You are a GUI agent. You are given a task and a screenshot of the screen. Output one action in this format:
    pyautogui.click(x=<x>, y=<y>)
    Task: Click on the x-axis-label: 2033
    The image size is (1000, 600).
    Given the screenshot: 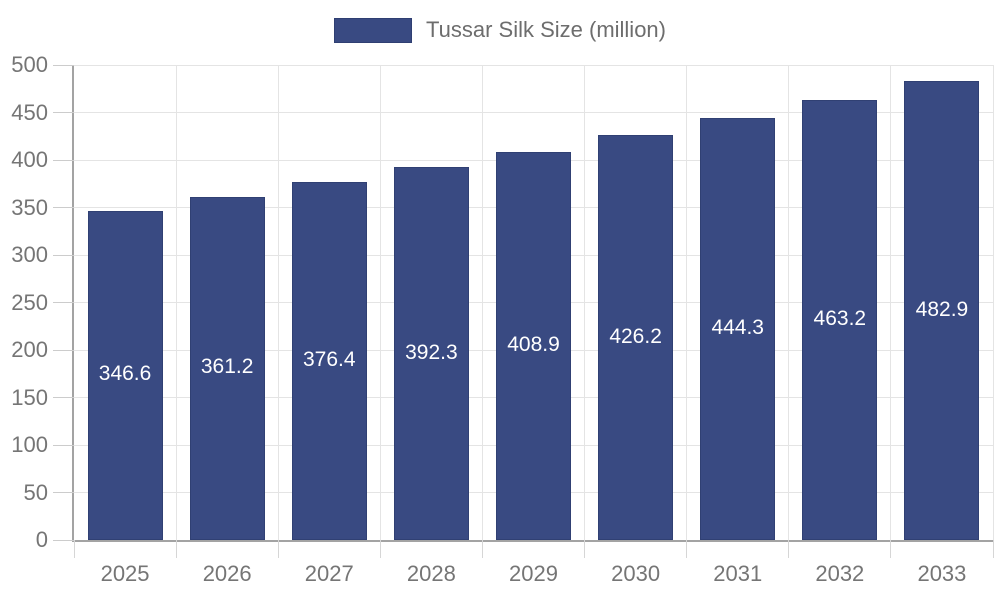 What is the action you would take?
    pyautogui.click(x=942, y=573)
    